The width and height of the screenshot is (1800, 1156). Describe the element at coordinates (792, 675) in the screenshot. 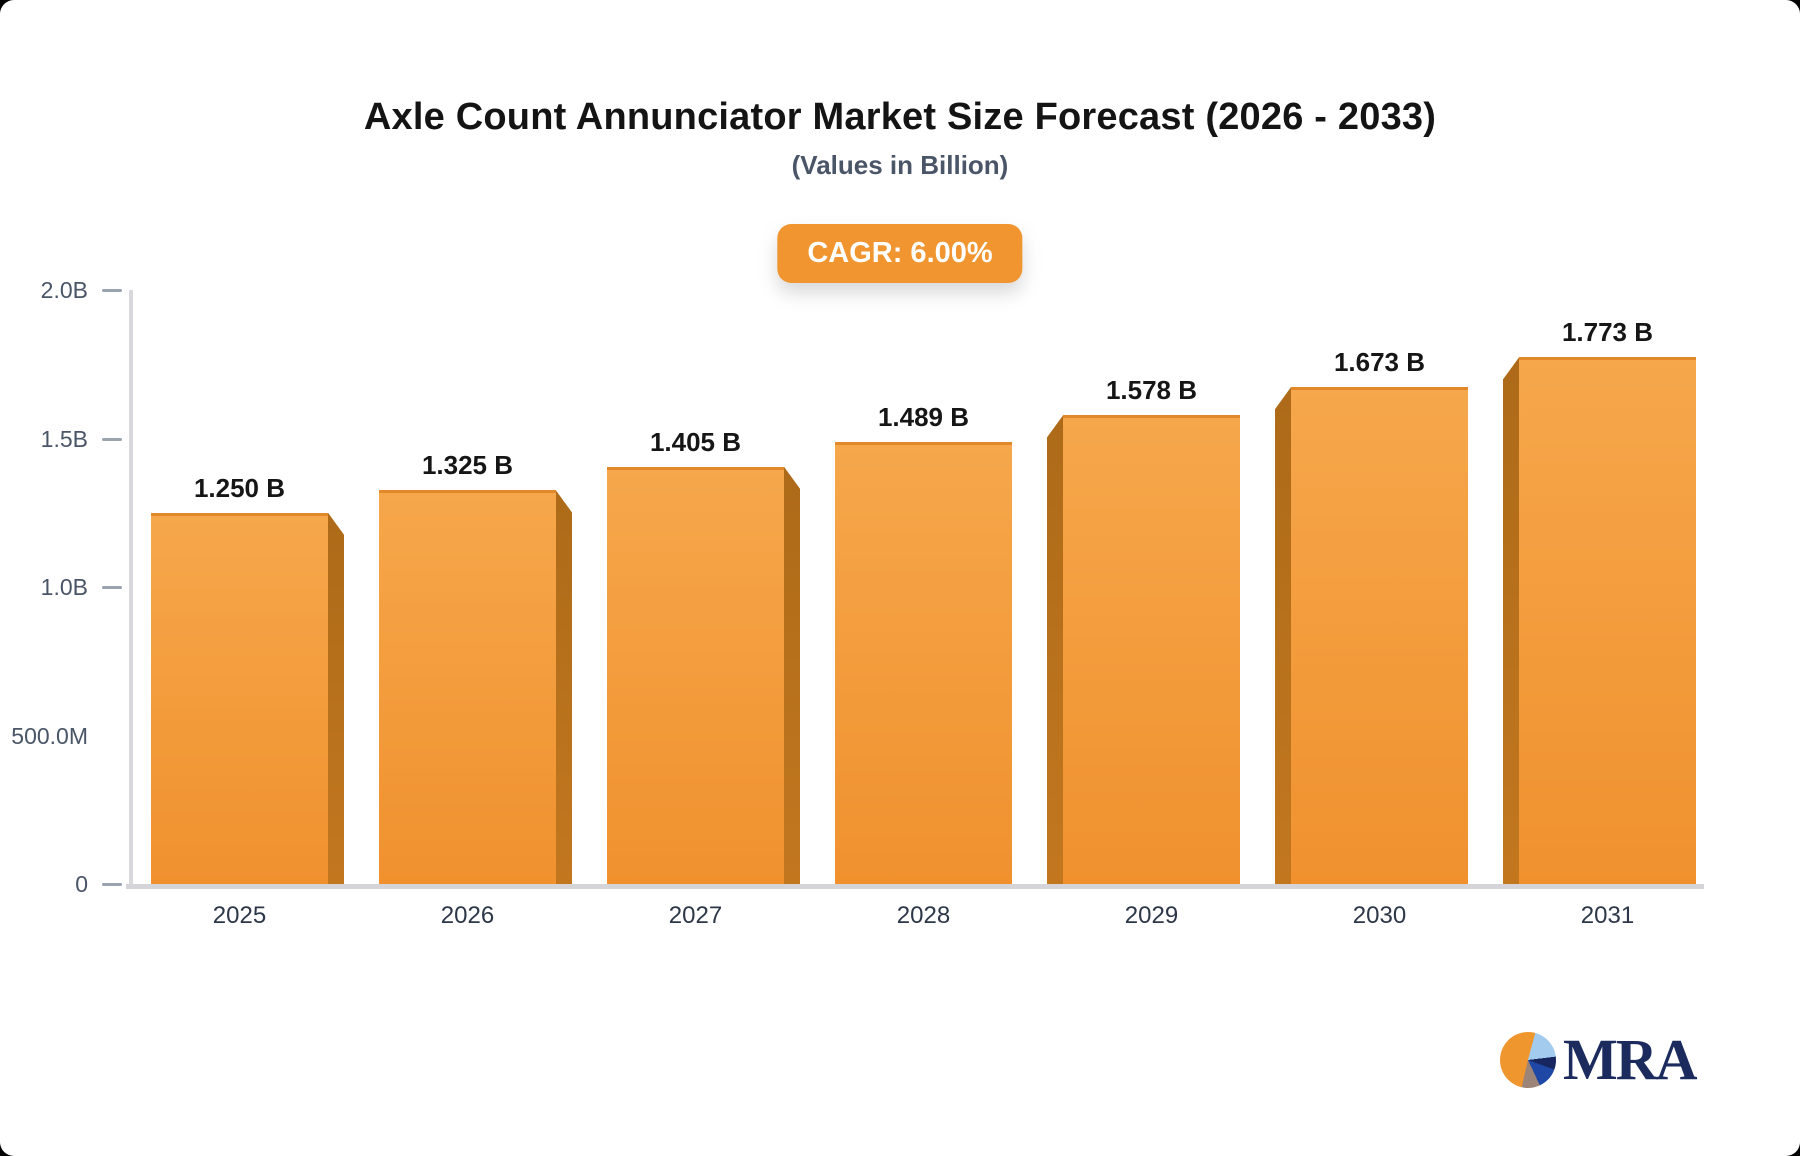

I see `bar-side-2027` at that location.